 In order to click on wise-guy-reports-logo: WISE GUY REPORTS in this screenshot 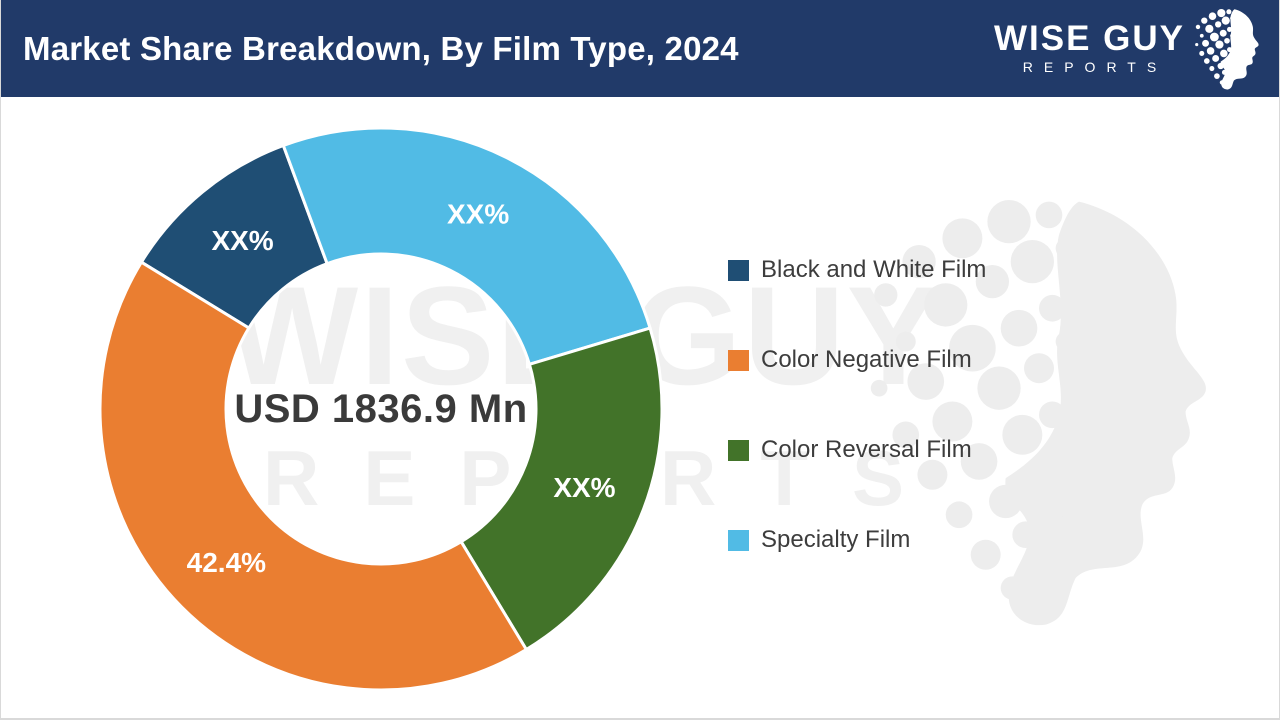, I will do `click(1129, 48)`.